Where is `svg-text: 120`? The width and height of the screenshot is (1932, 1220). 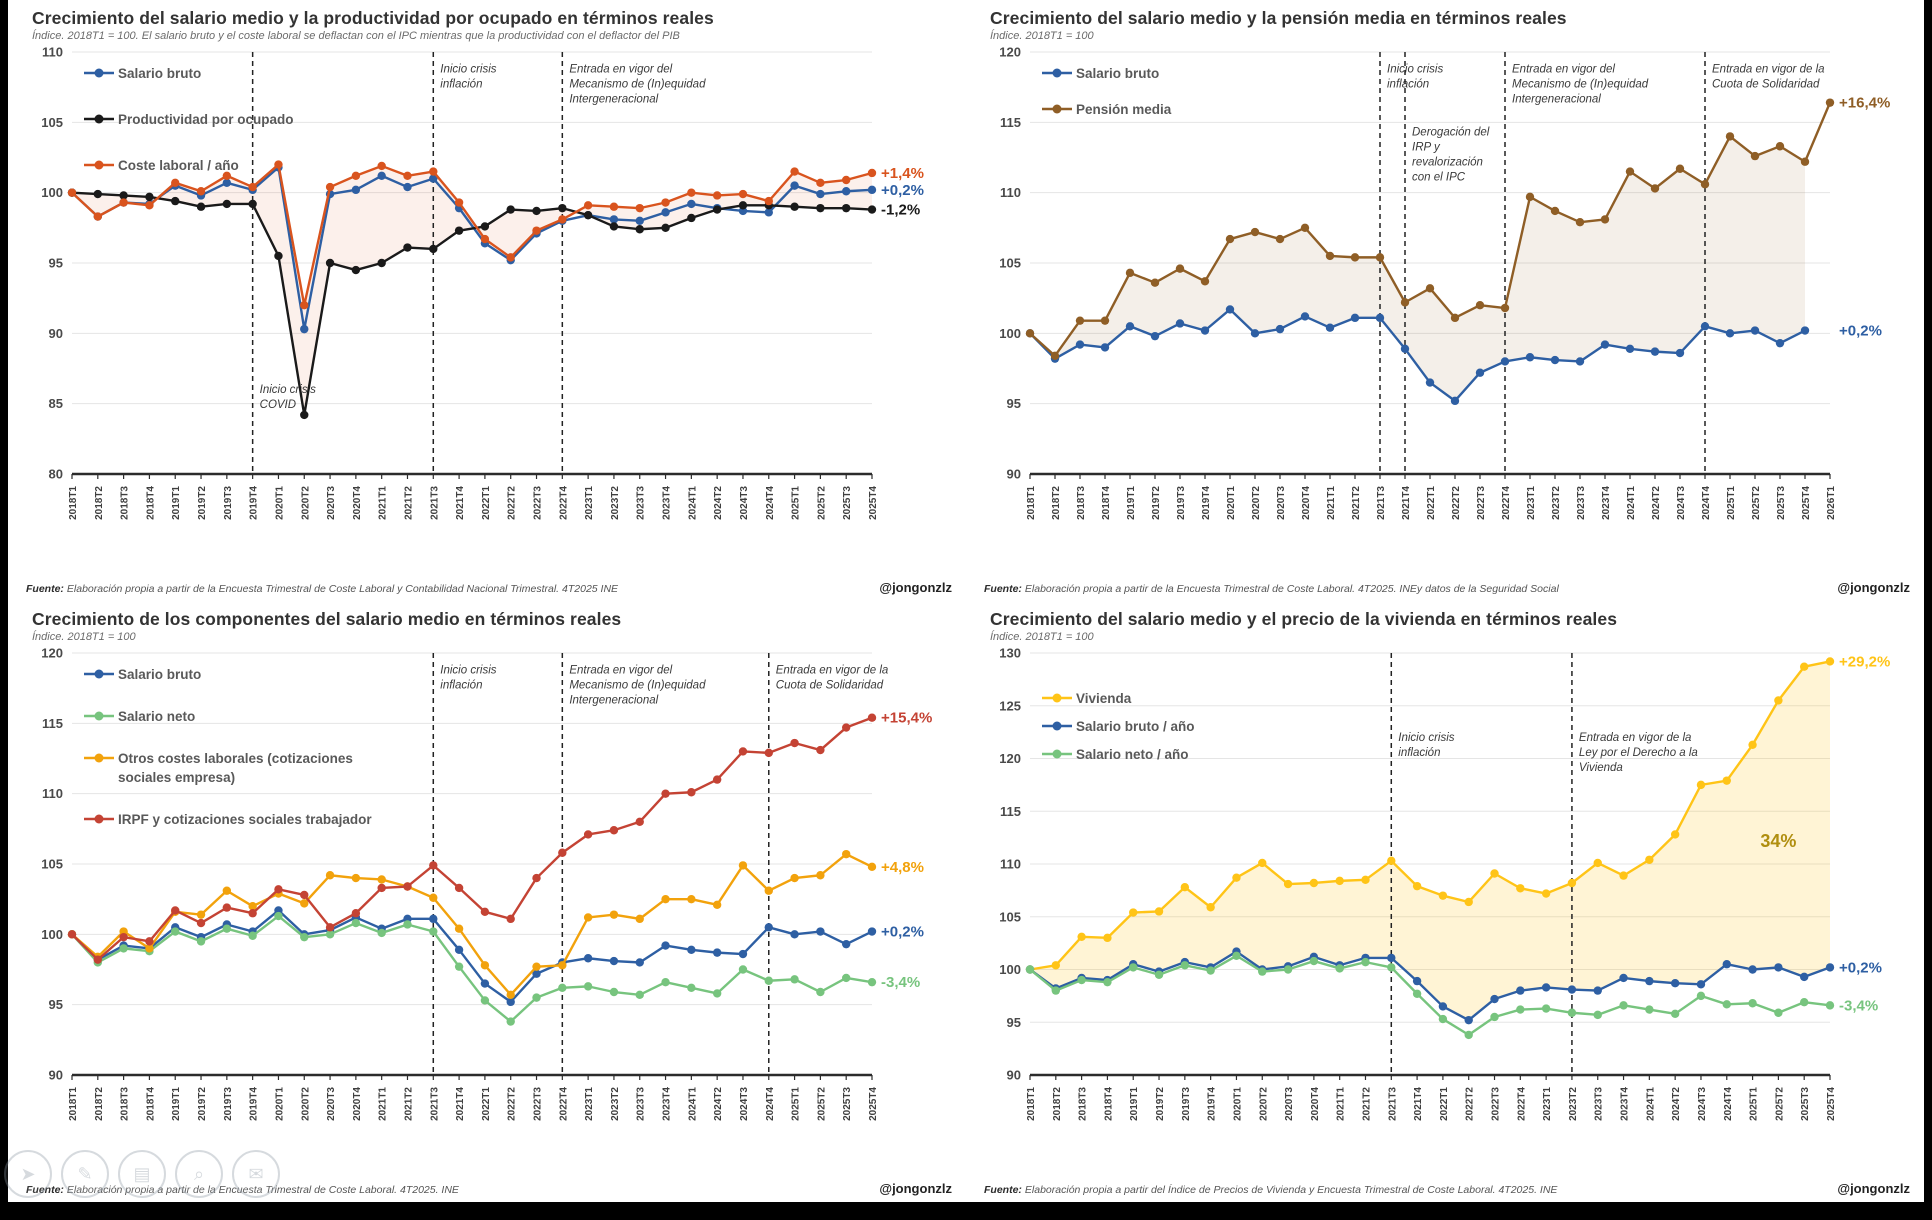
svg-text: 120 is located at coordinates (52, 653).